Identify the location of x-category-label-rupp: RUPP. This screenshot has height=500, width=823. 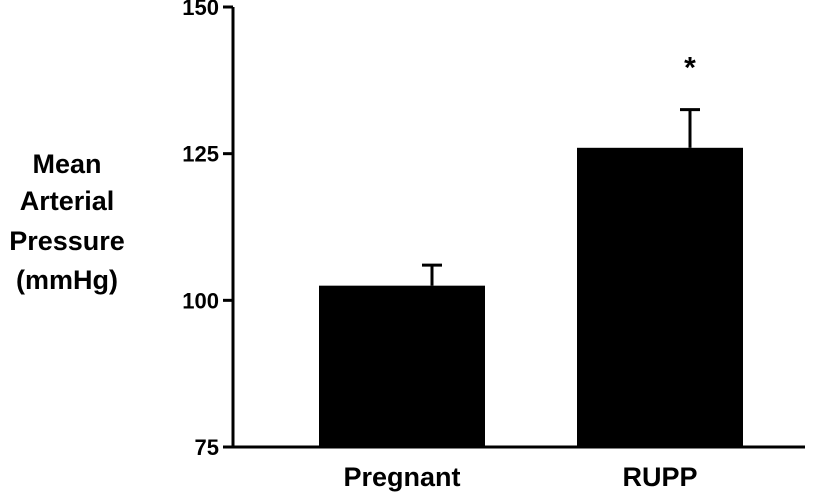
(659, 477).